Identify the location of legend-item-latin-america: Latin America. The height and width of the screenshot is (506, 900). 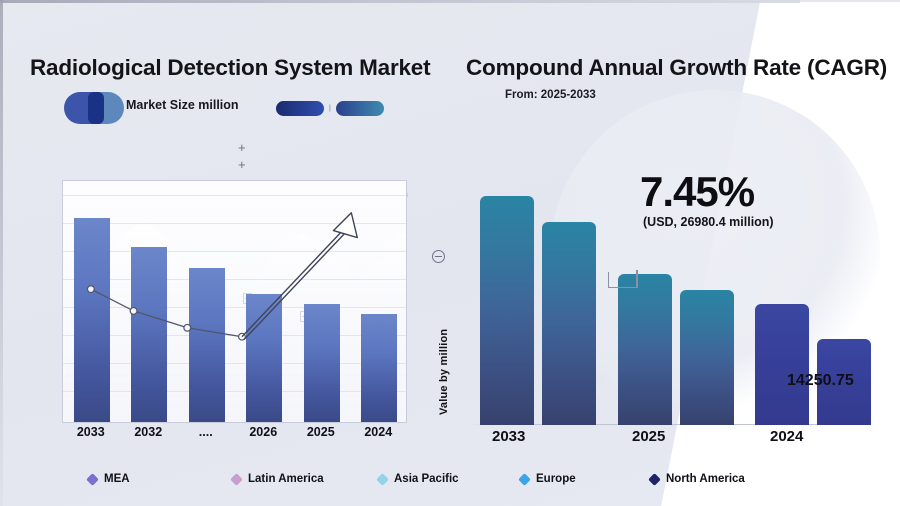
(277, 479).